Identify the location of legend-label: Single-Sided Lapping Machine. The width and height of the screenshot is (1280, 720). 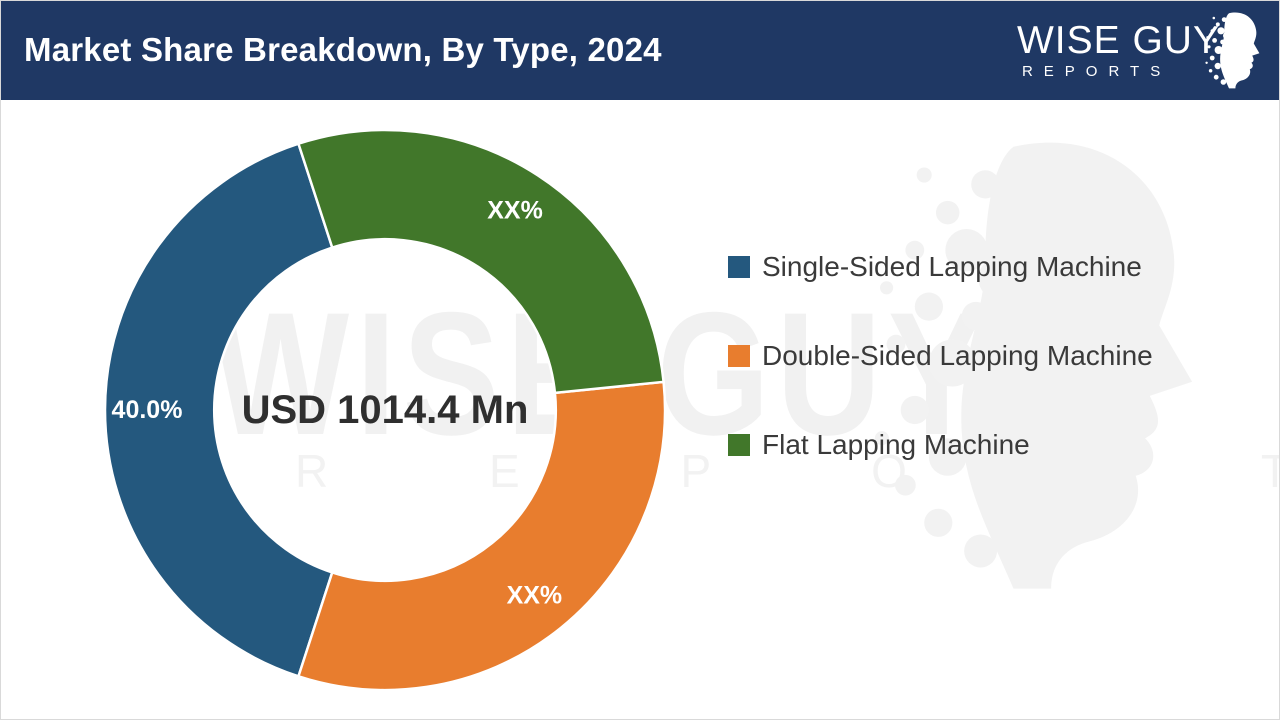
(952, 266).